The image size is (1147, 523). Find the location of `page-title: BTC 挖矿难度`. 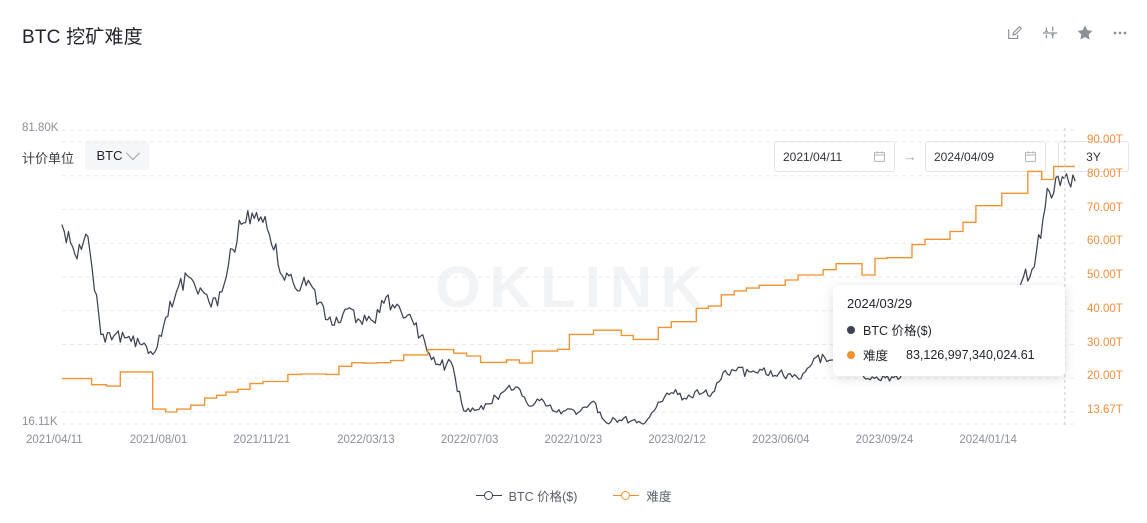

page-title: BTC 挖矿难度 is located at coordinates (82, 37).